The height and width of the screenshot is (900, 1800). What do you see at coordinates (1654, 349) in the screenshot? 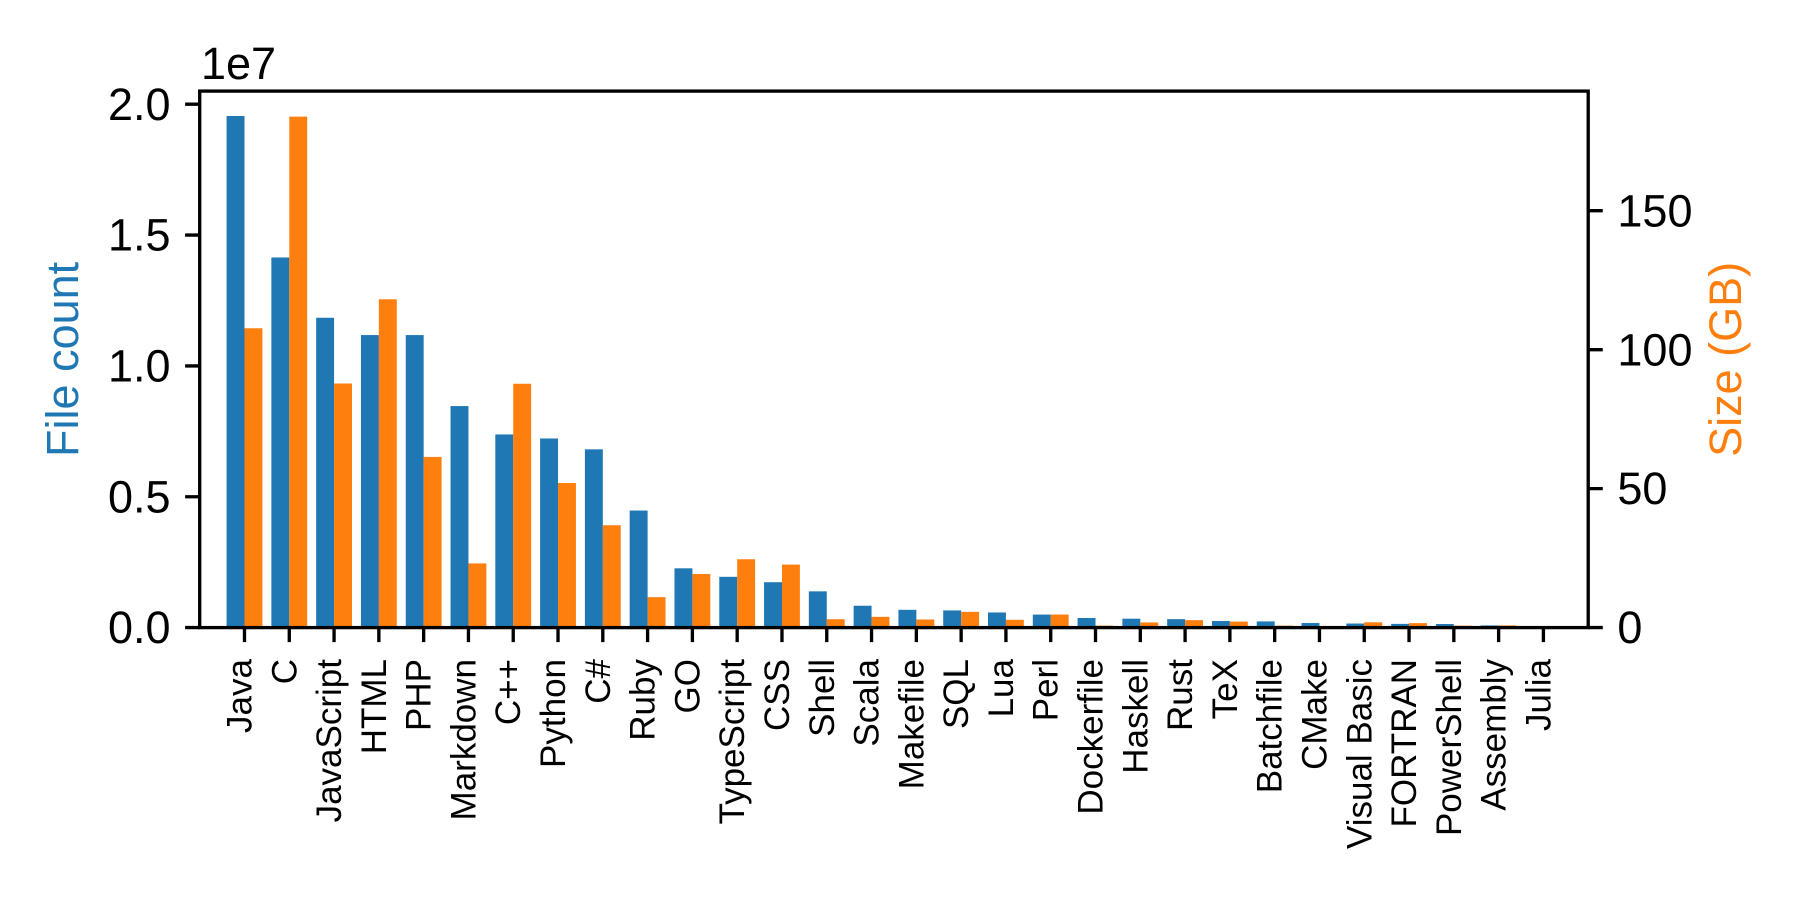
I see `svg-text: 100` at bounding box center [1654, 349].